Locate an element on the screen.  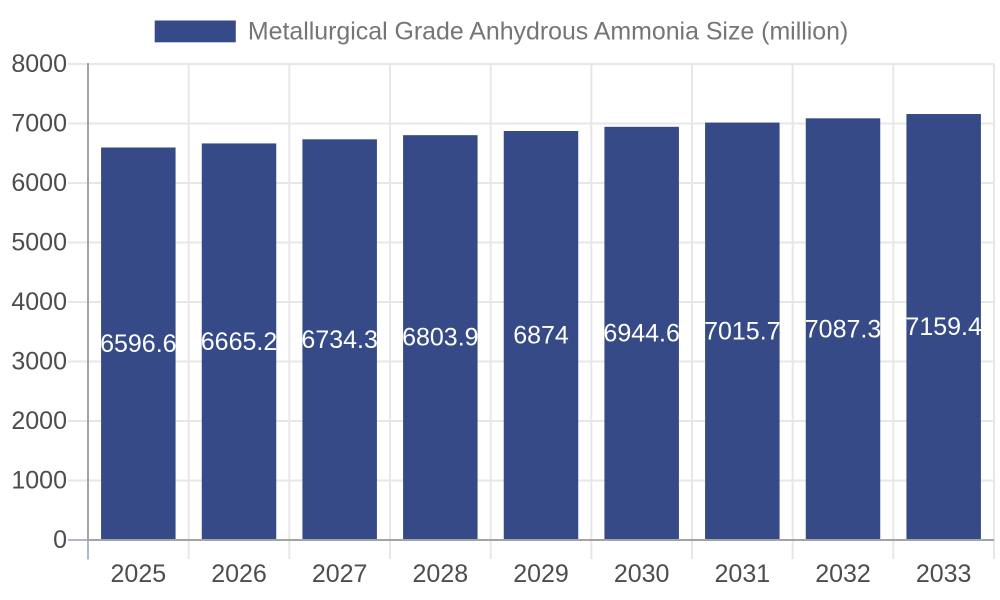
svg-text: 6665.2 is located at coordinates (239, 342).